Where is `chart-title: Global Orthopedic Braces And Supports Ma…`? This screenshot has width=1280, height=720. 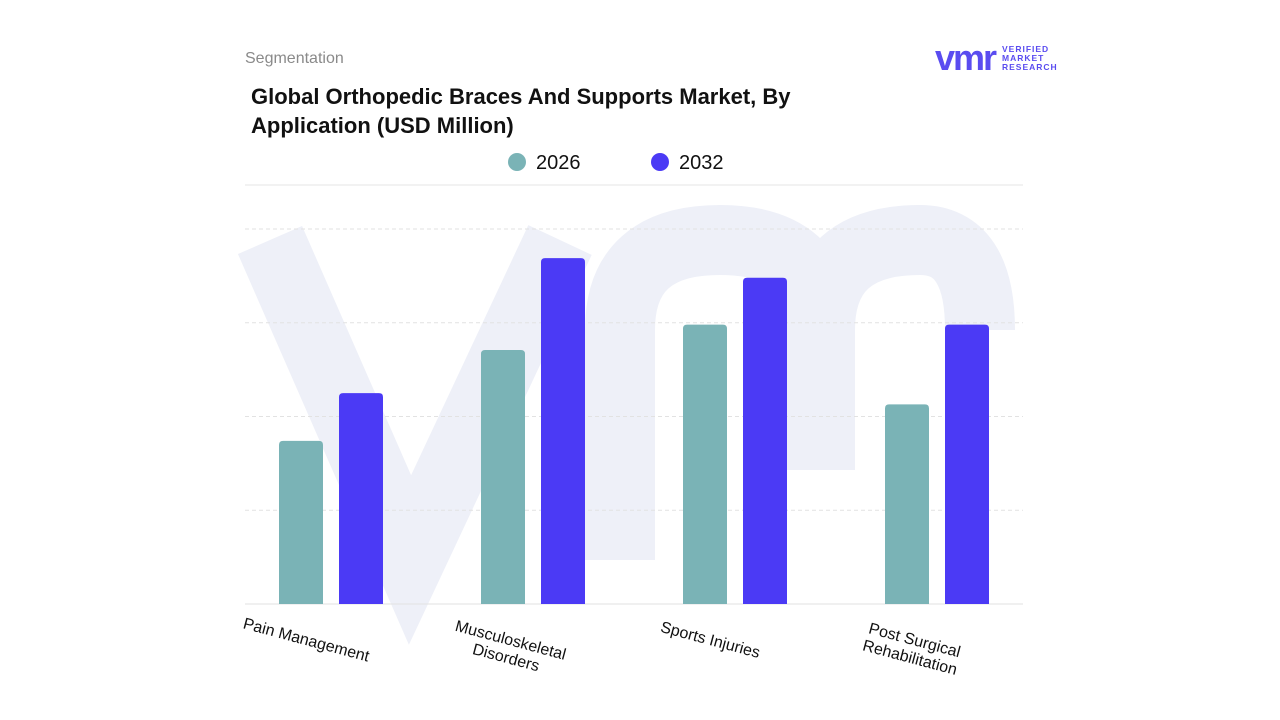
chart-title: Global Orthopedic Braces And Supports Ma… is located at coordinates (521, 111).